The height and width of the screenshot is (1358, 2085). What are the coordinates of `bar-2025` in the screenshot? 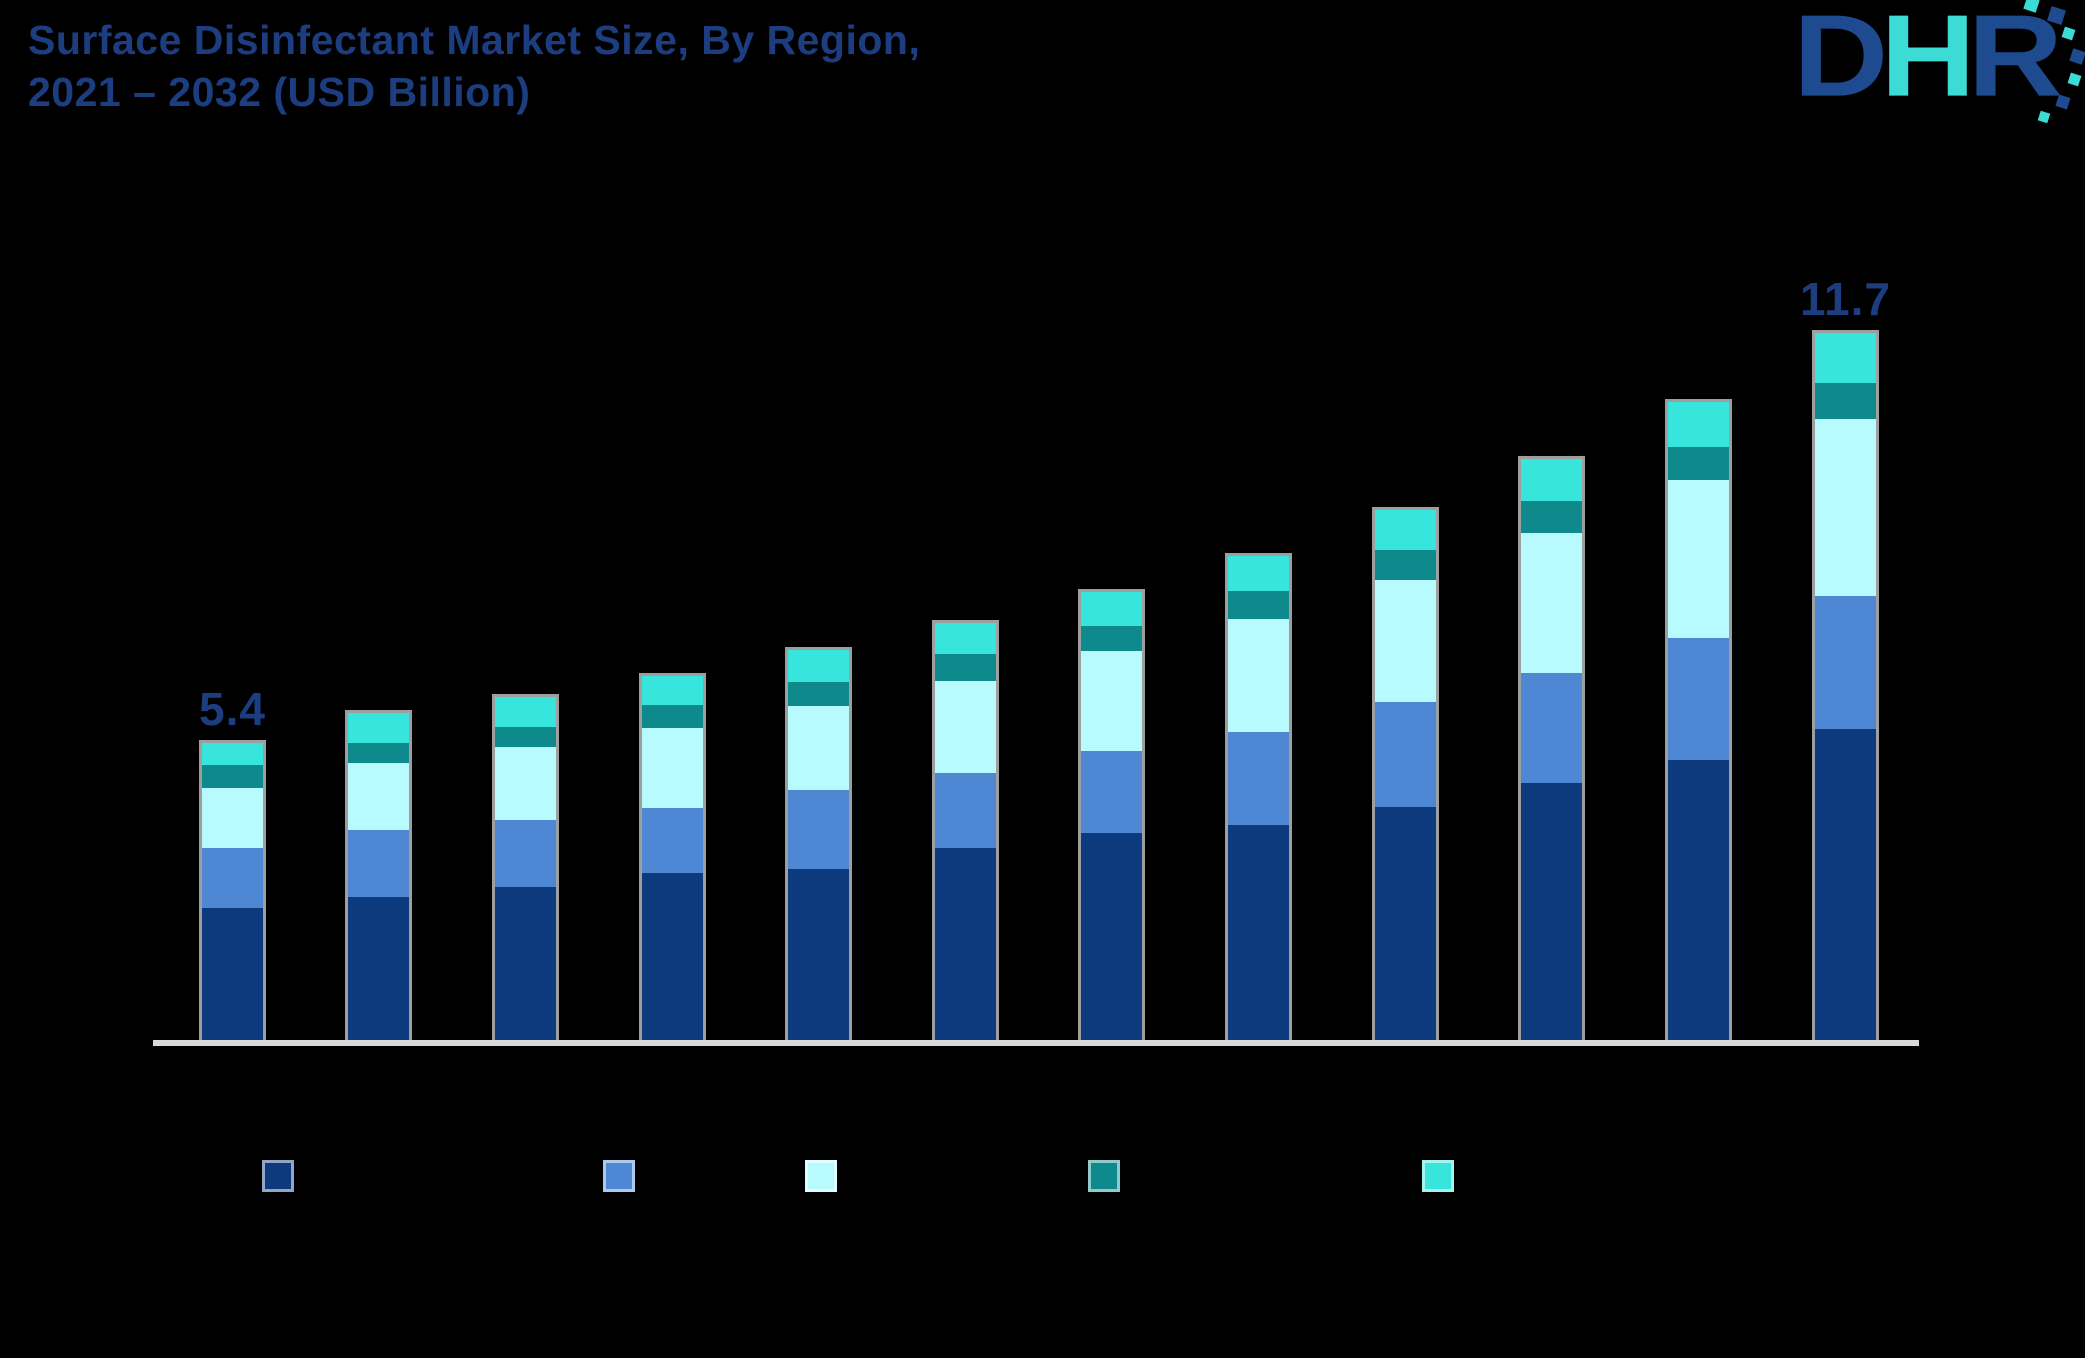 It's located at (818, 843).